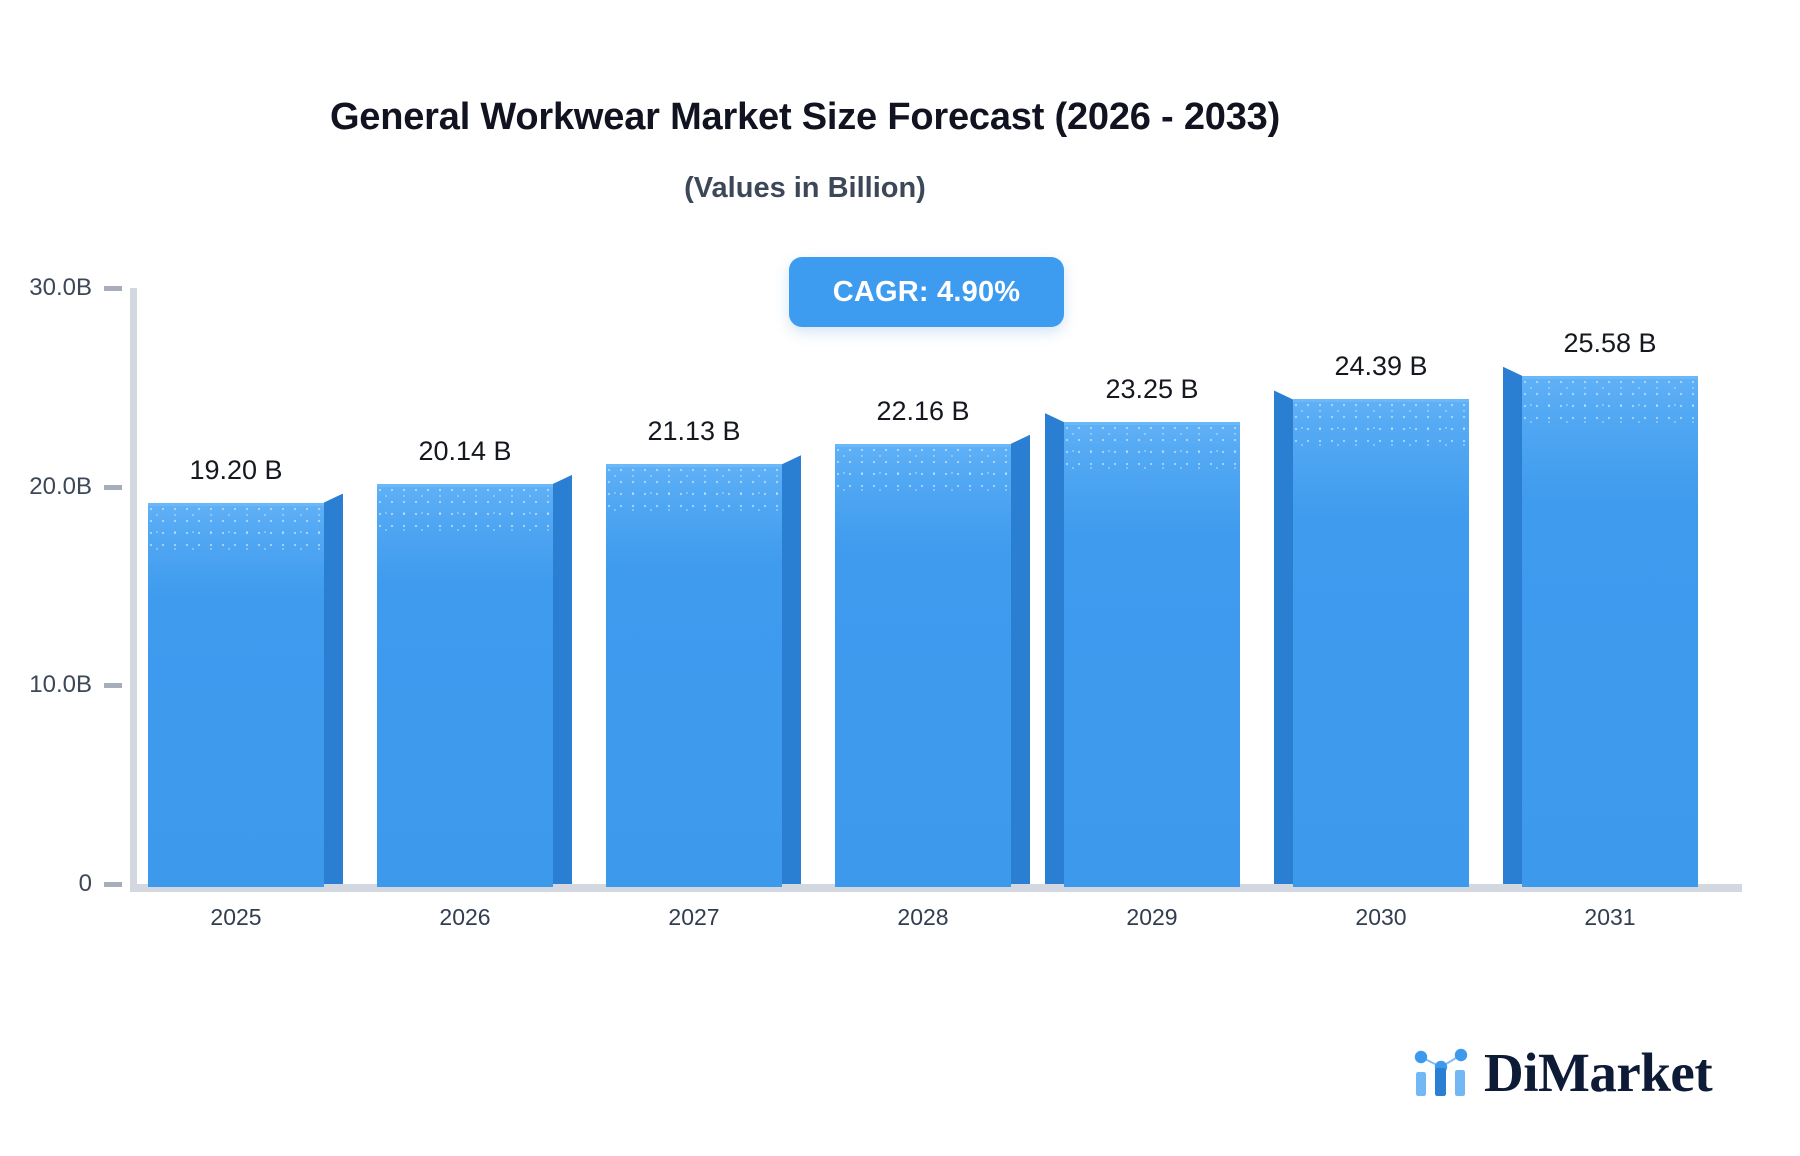  Describe the element at coordinates (923, 410) in the screenshot. I see `bar-value-label: 22.16 B` at that location.